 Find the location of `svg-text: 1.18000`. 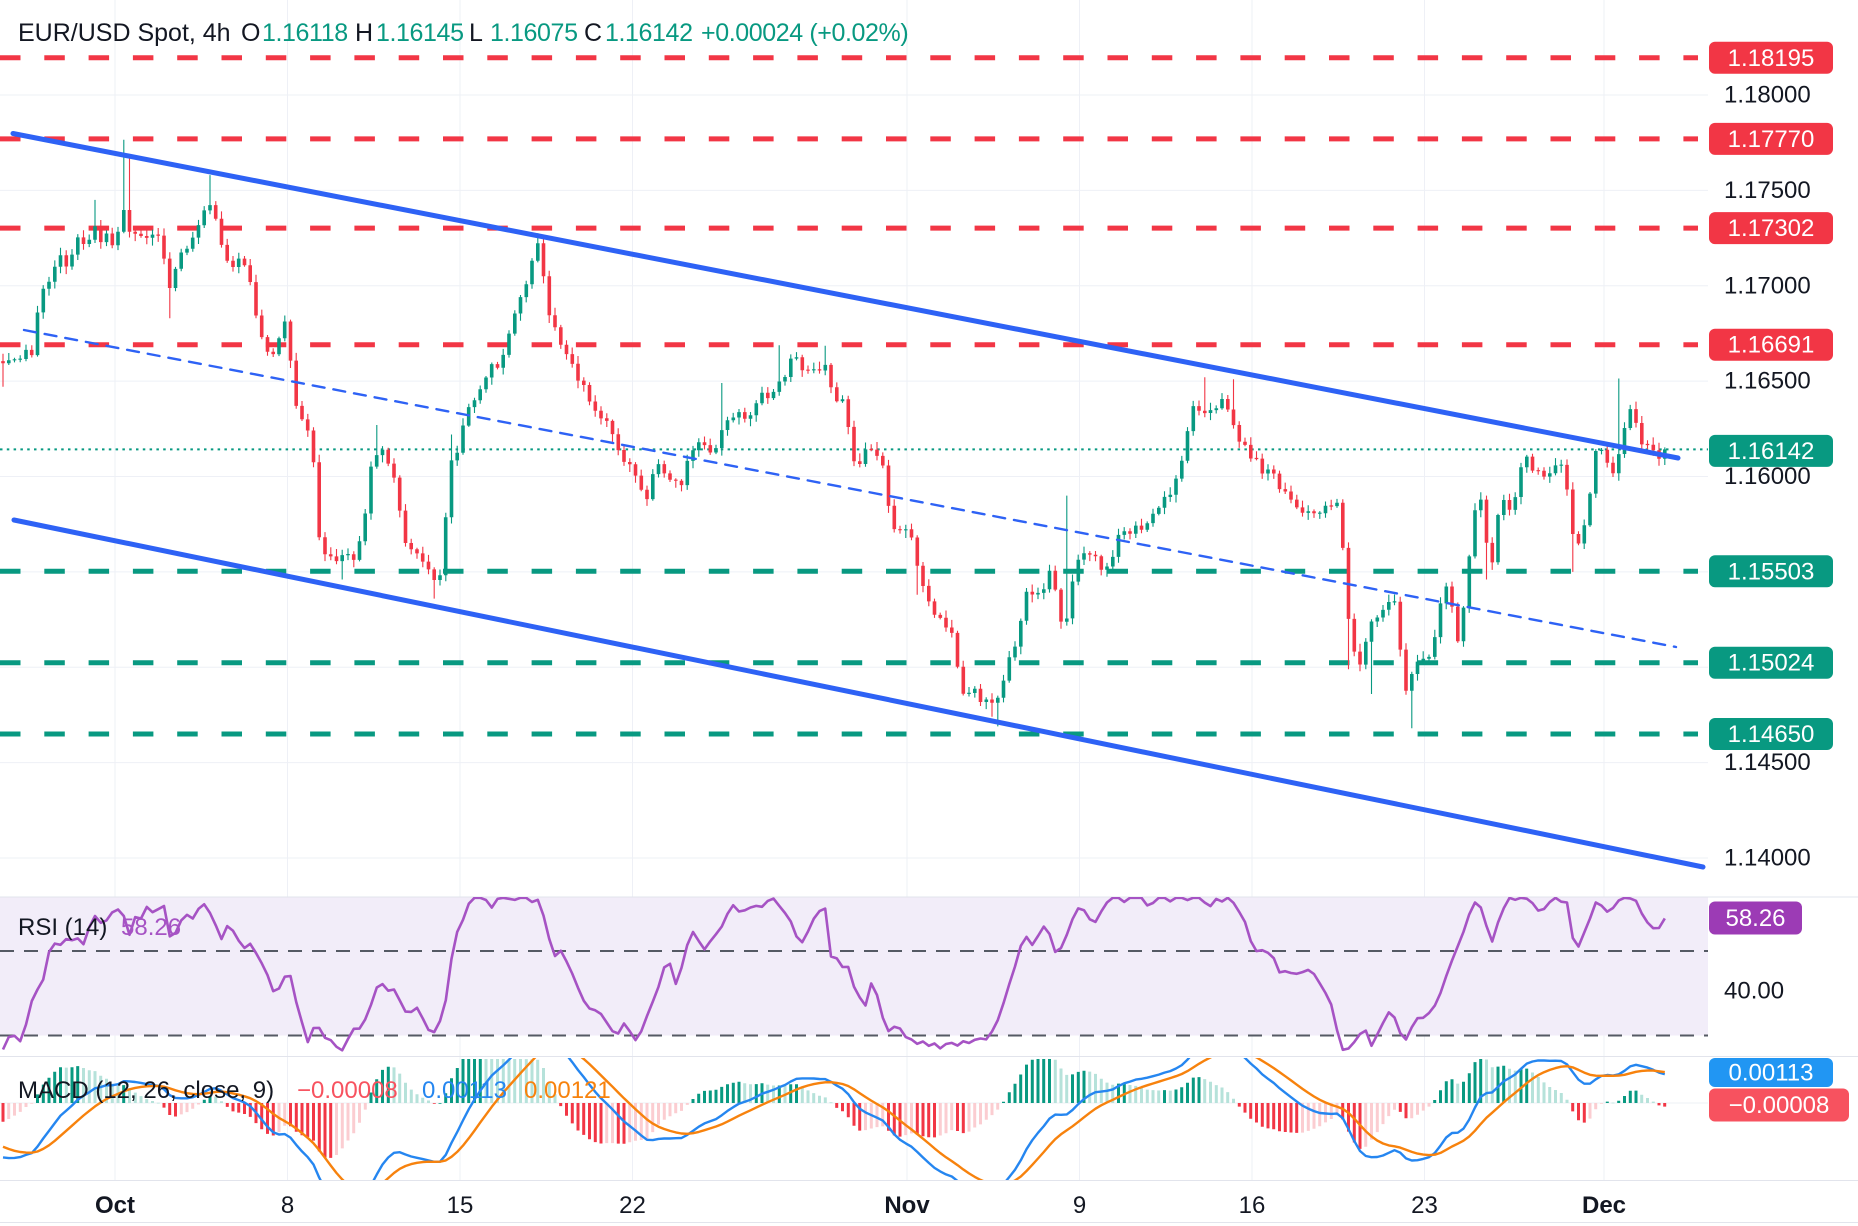

svg-text: 1.18000 is located at coordinates (1767, 95).